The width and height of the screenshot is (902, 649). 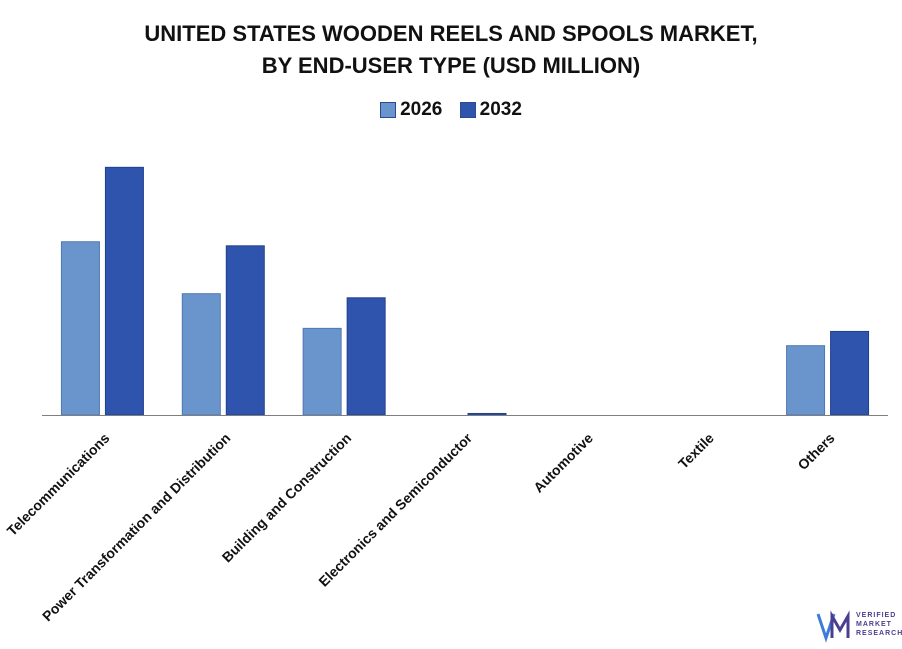 I want to click on bar-2026-building-and-construction, so click(x=322, y=371).